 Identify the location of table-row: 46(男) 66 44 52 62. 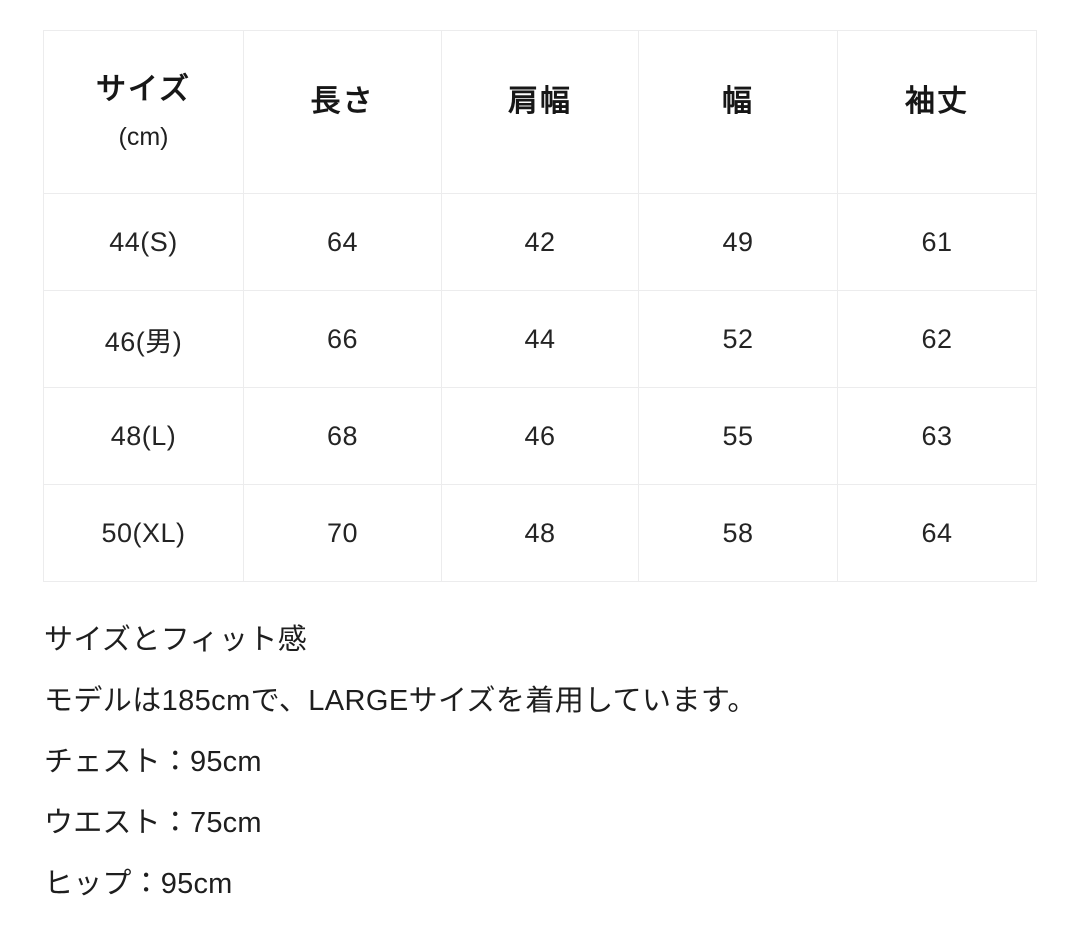
(540, 339).